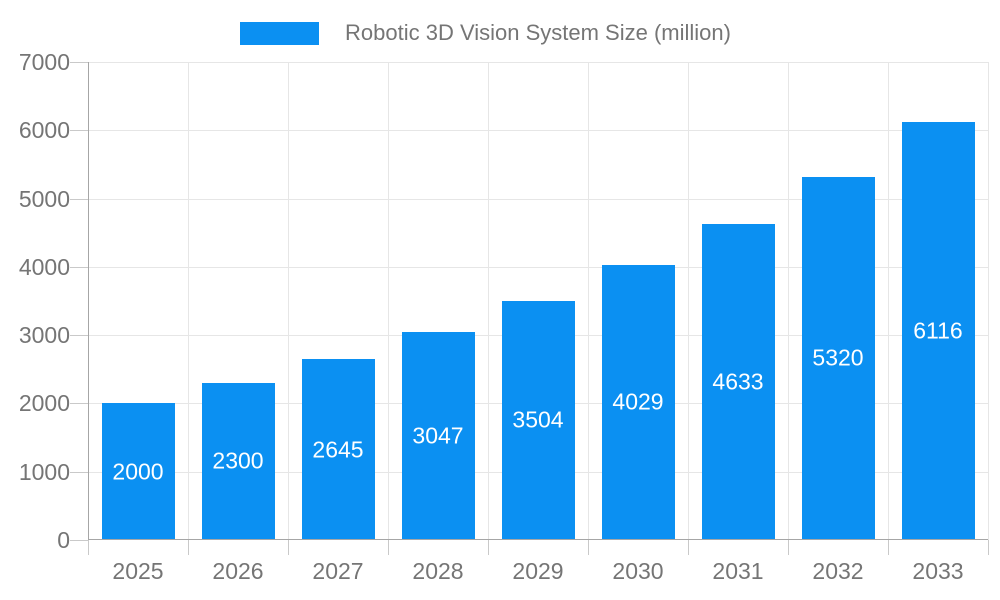 The height and width of the screenshot is (600, 1000). I want to click on bar: 3504, so click(538, 420).